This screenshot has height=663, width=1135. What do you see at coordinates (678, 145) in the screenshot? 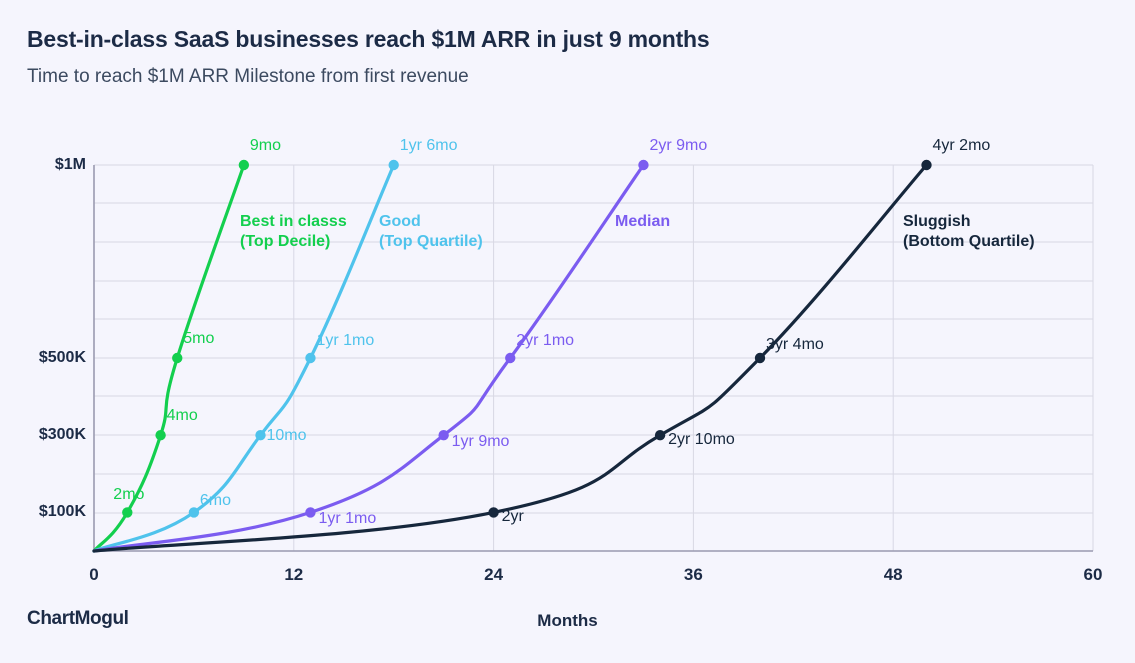
I see `data-point-label: 2yr 9mo` at bounding box center [678, 145].